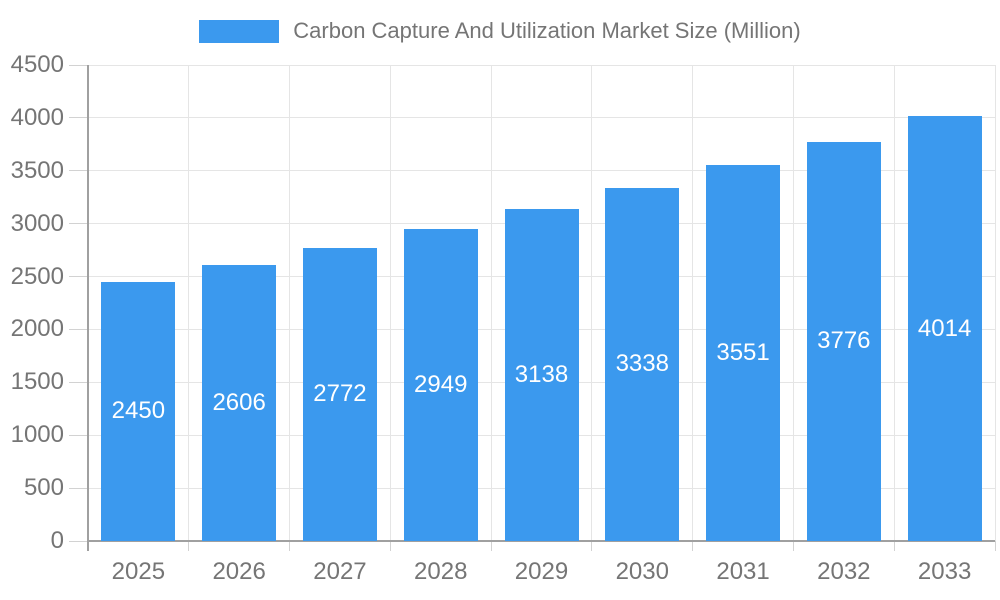  What do you see at coordinates (57, 540) in the screenshot?
I see `y-axis-label: 0` at bounding box center [57, 540].